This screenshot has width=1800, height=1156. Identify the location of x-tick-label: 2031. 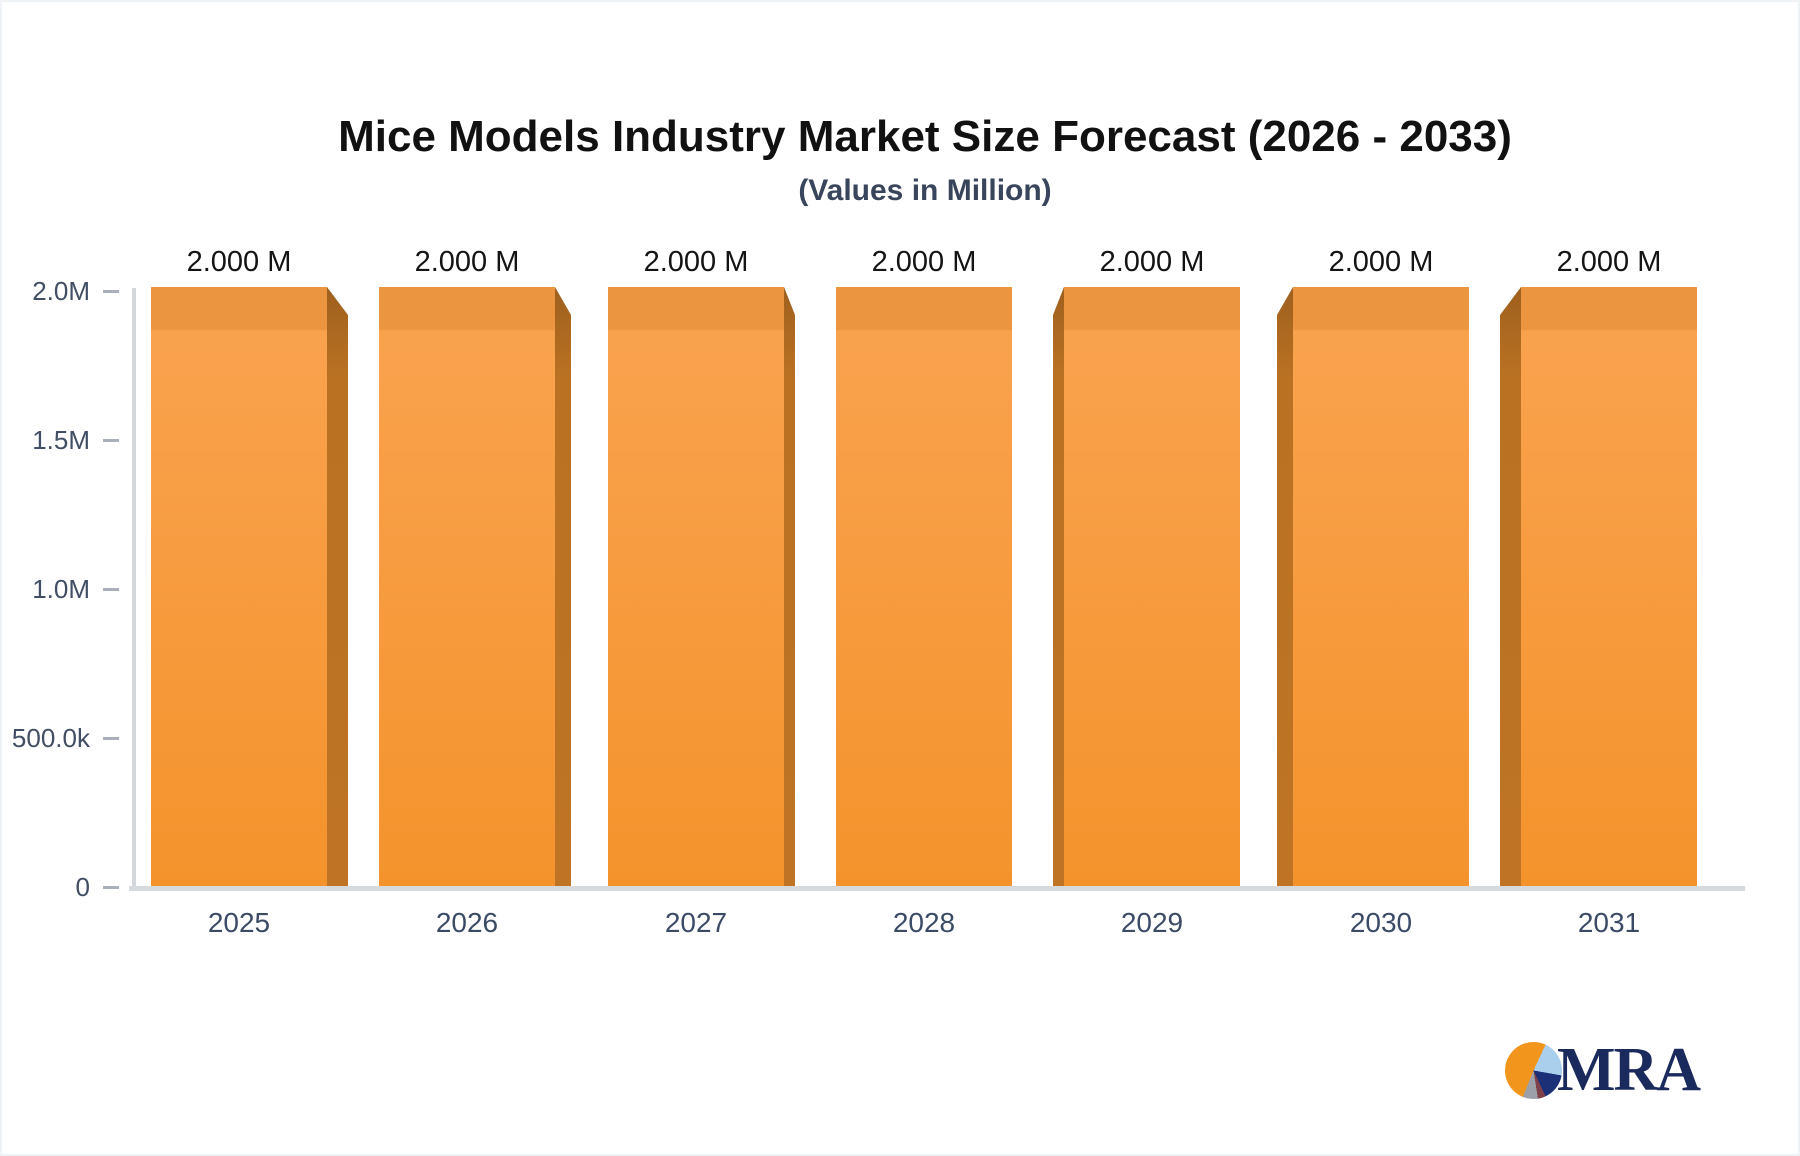
(1609, 922).